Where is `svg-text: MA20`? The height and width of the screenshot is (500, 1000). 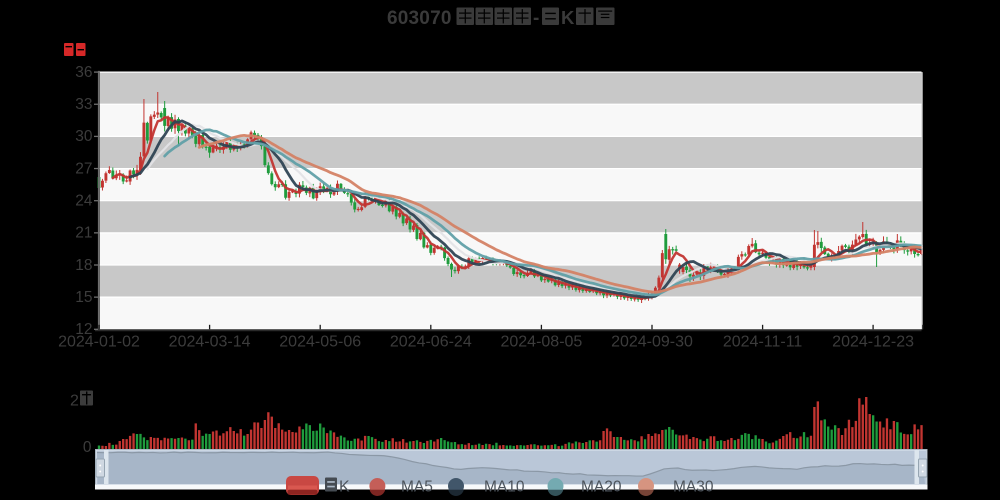 svg-text: MA20 is located at coordinates (601, 487).